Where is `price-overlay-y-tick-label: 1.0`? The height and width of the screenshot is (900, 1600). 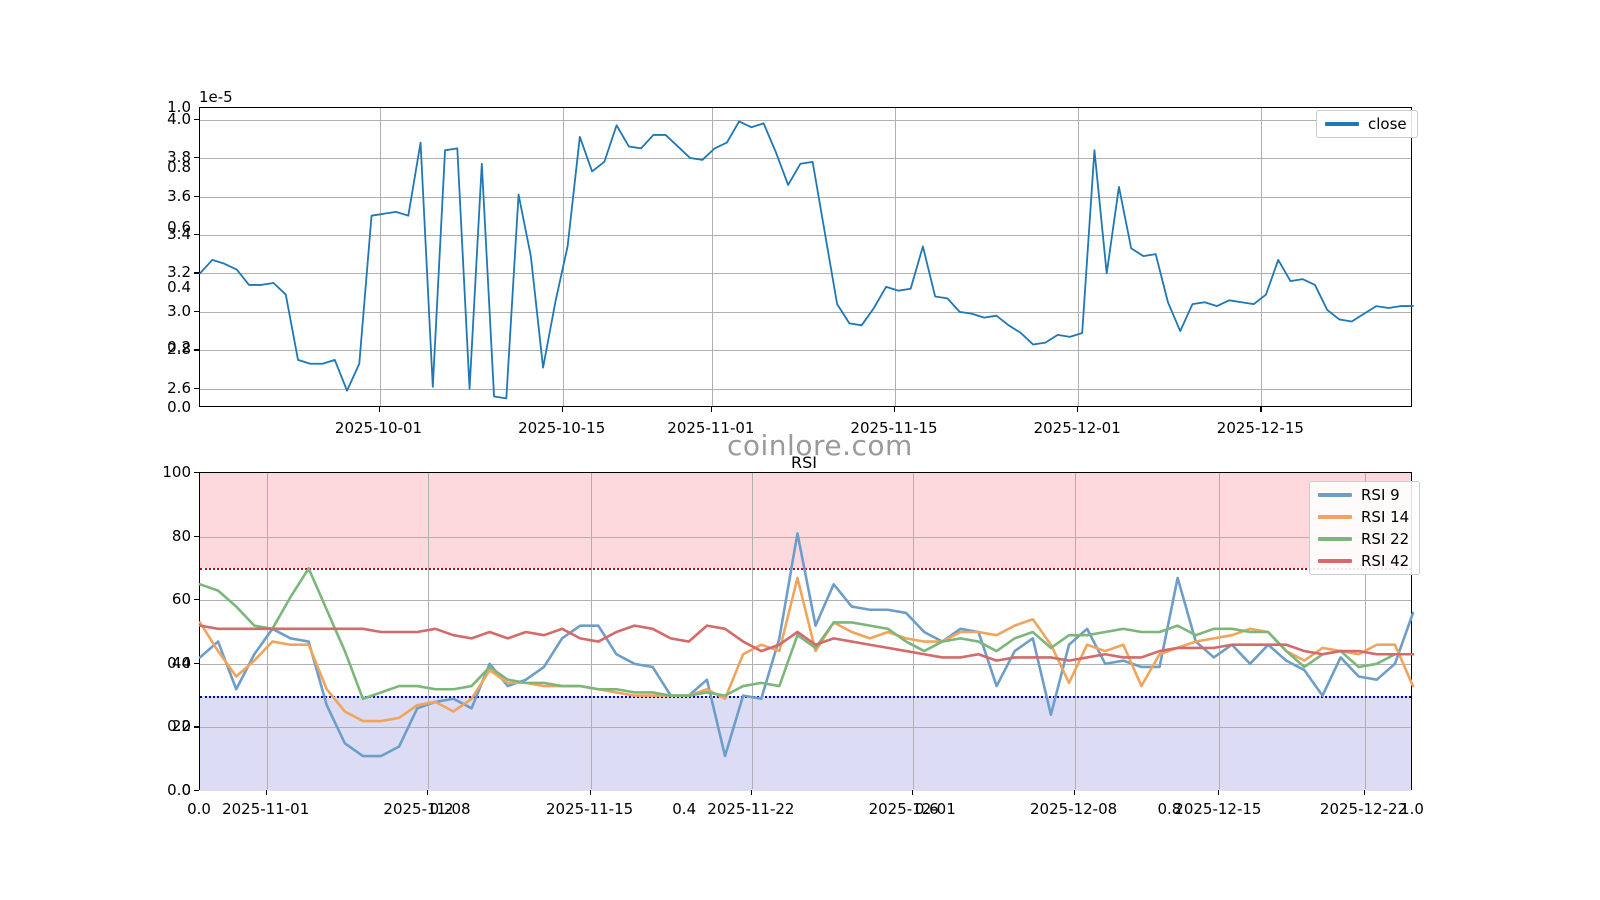
price-overlay-y-tick-label: 1.0 is located at coordinates (179, 107).